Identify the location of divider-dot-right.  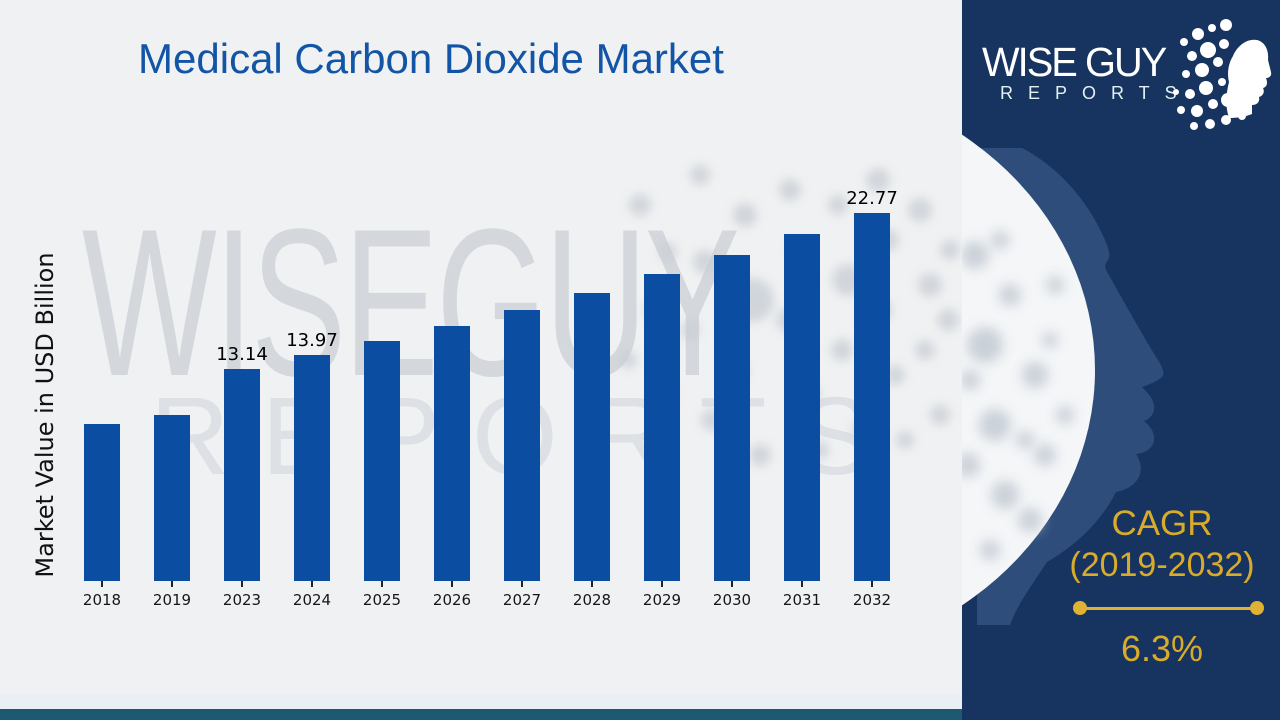
(1257, 608).